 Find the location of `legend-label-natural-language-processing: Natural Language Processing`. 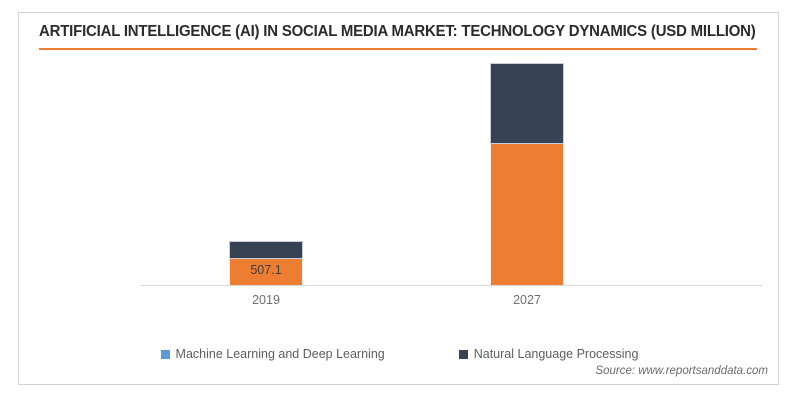

legend-label-natural-language-processing: Natural Language Processing is located at coordinates (556, 354).